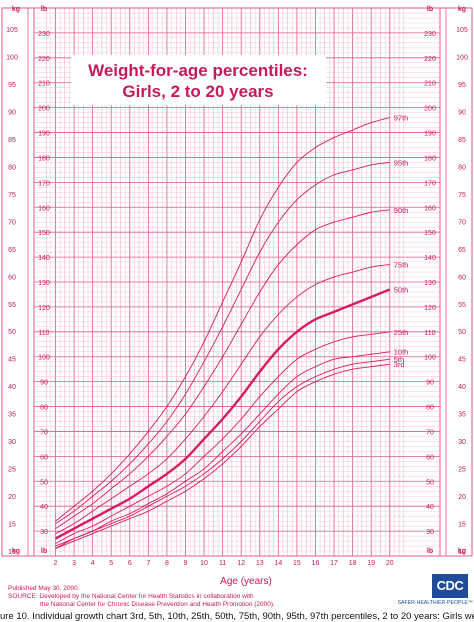 This screenshot has width=474, height=622. I want to click on lb-tick-label-left: 140, so click(44, 258).